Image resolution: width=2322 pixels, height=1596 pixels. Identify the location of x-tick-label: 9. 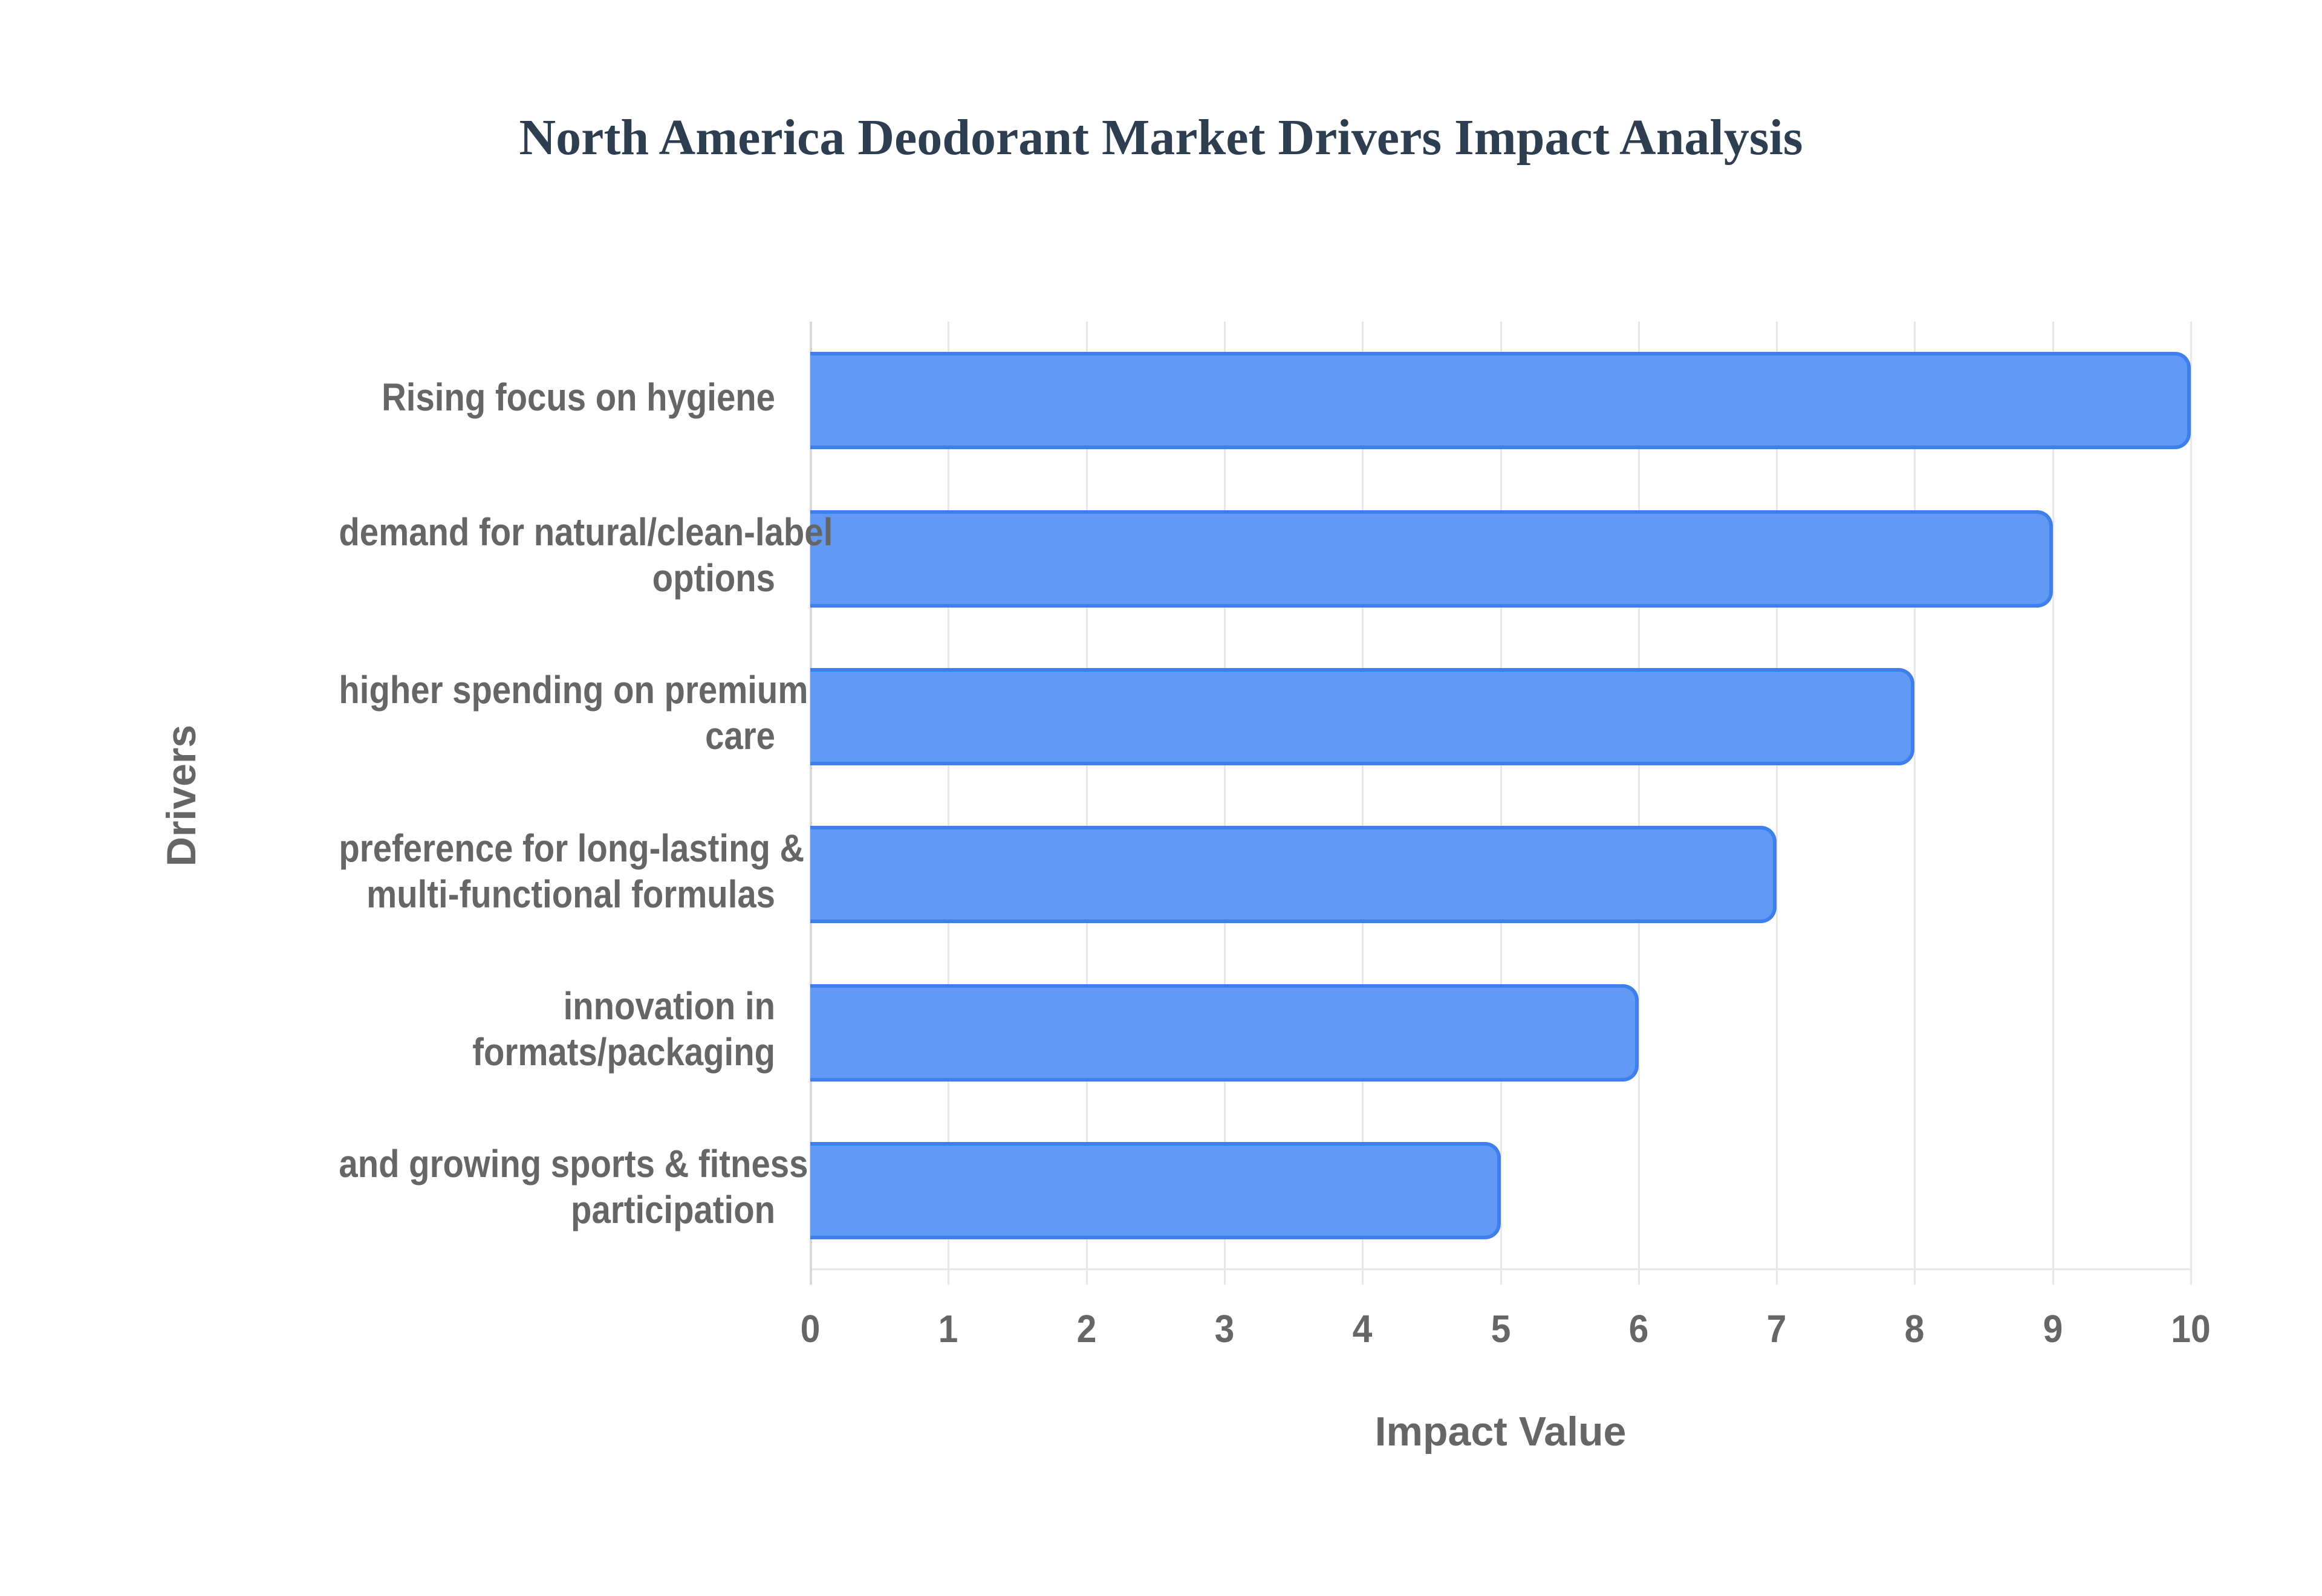
(2053, 1329).